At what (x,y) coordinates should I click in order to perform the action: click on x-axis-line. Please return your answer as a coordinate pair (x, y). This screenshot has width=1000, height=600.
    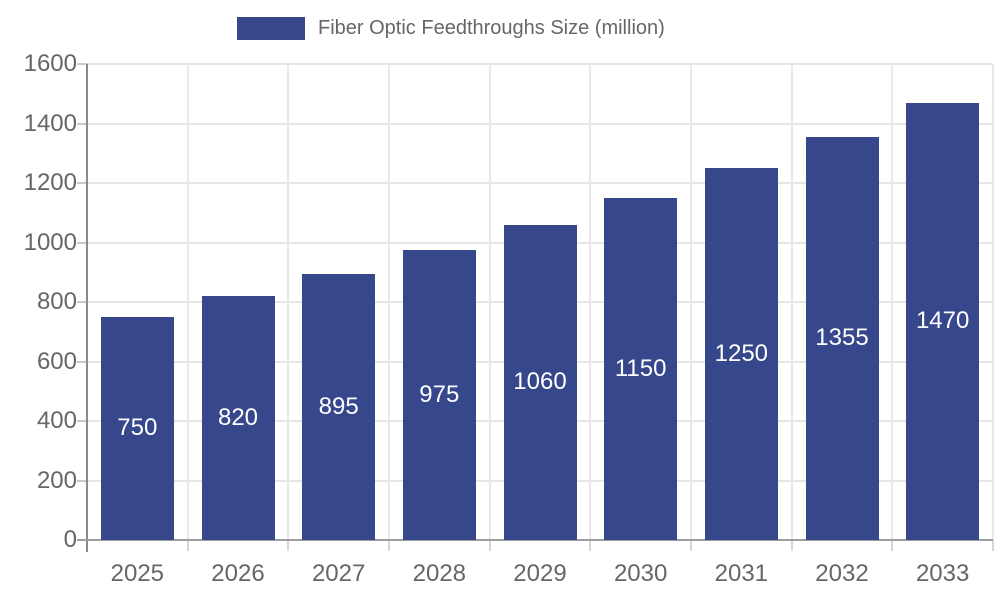
    Looking at the image, I should click on (535, 540).